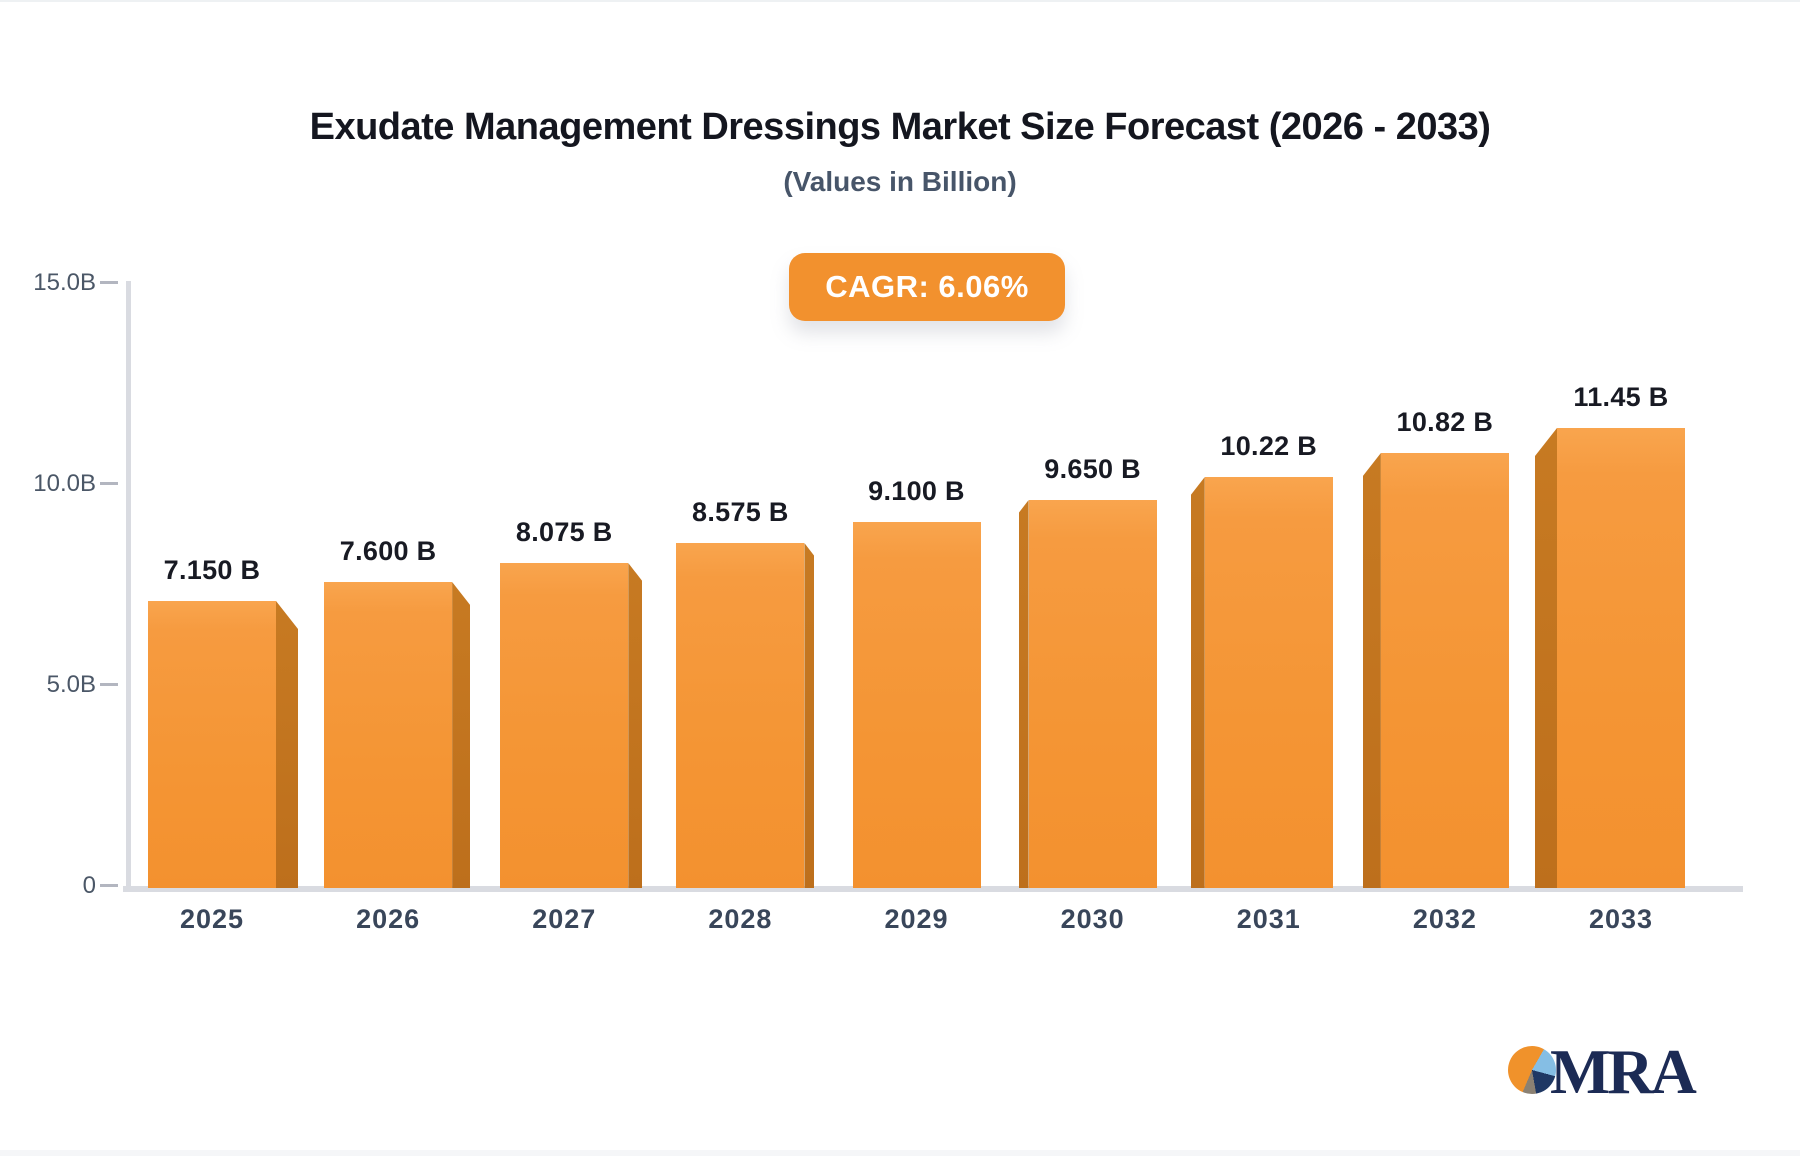  What do you see at coordinates (900, 1153) in the screenshot?
I see `page-bottom-border` at bounding box center [900, 1153].